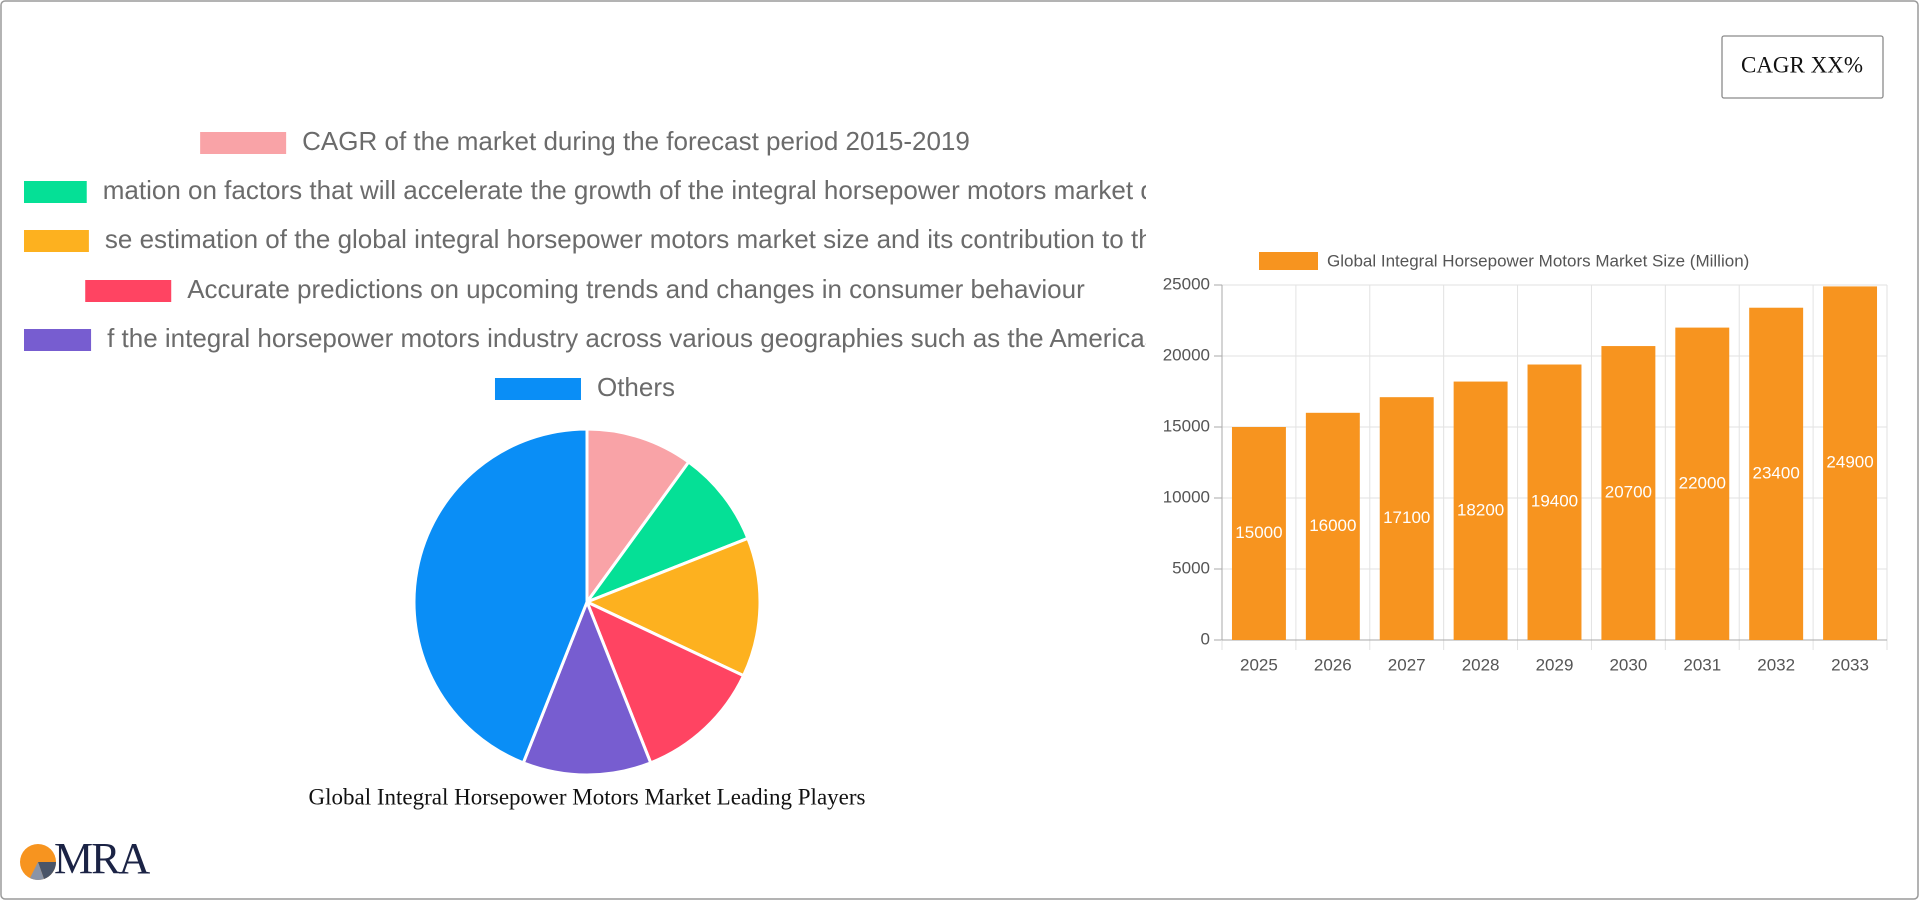 This screenshot has height=901, width=1920. What do you see at coordinates (1850, 664) in the screenshot?
I see `x-tick-label: 2033` at bounding box center [1850, 664].